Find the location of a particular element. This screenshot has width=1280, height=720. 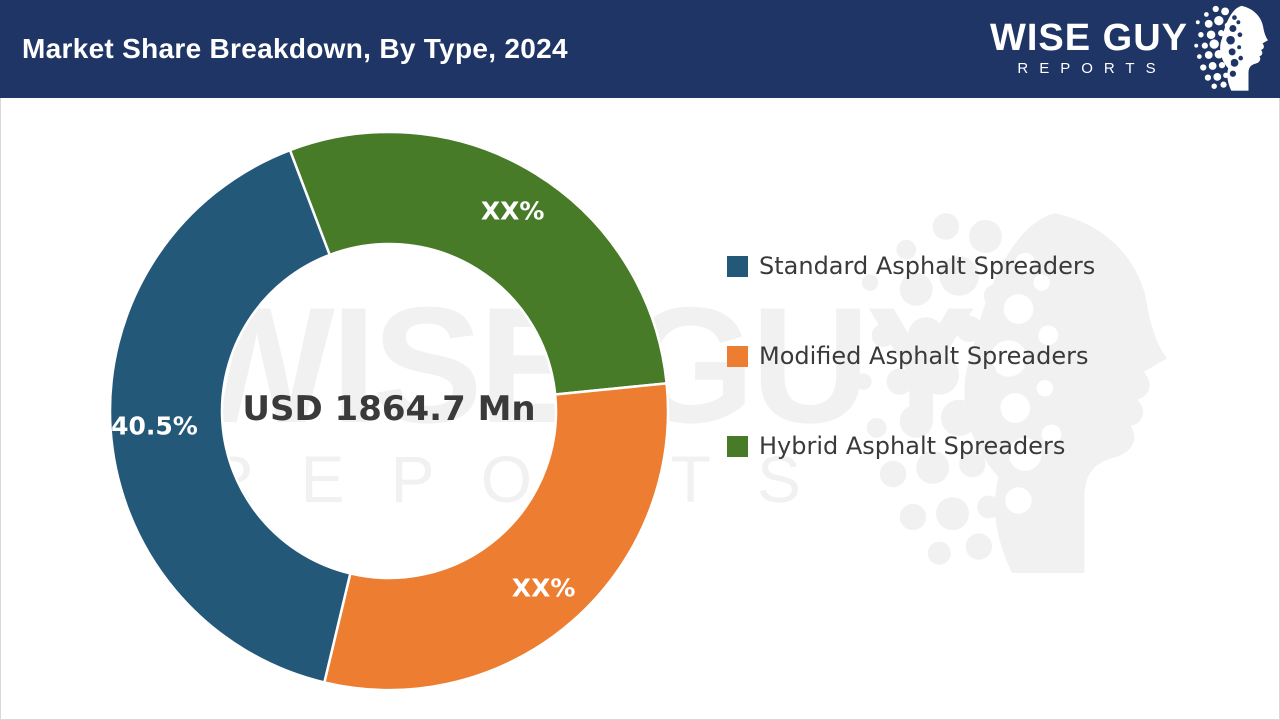

legend-item-hybrid: Hybrid Asphalt Spreaders is located at coordinates (911, 446).